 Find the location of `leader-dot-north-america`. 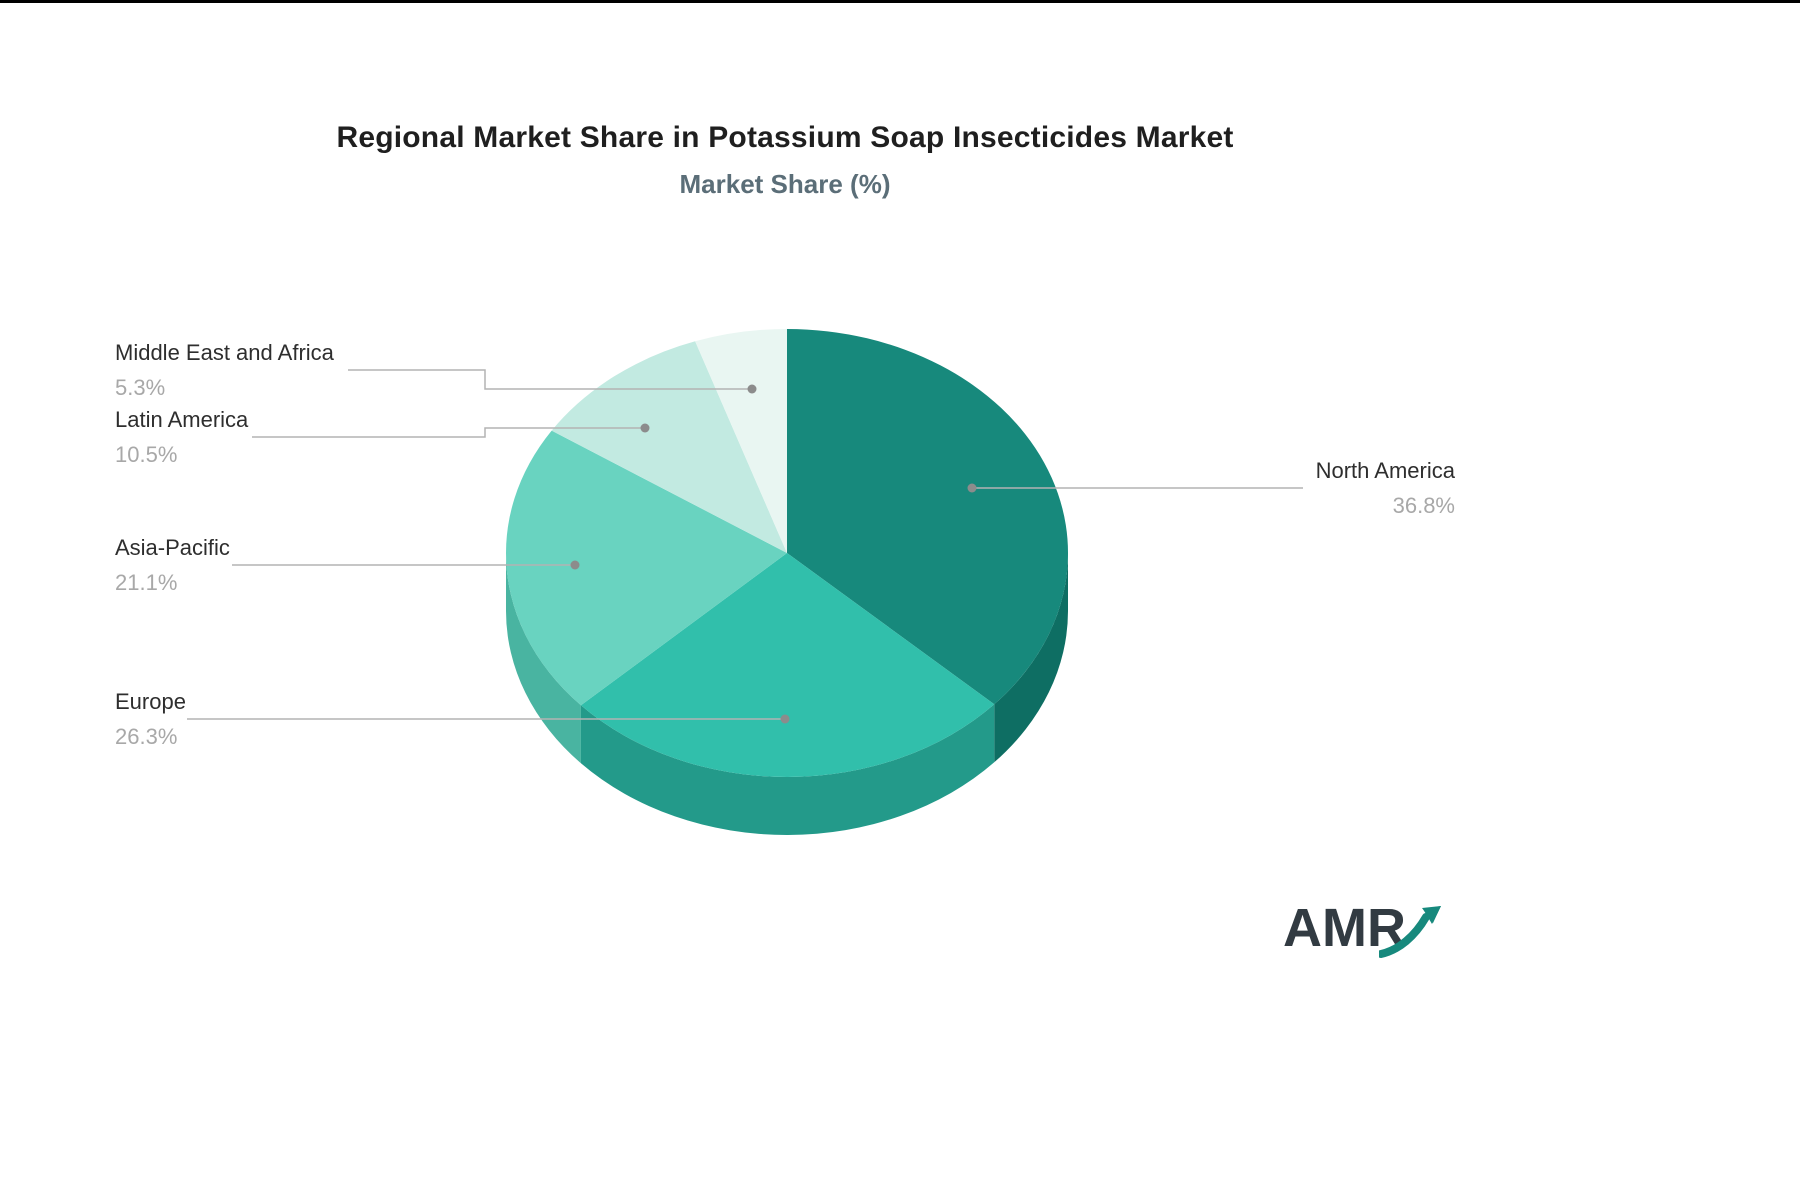

leader-dot-north-america is located at coordinates (972, 488).